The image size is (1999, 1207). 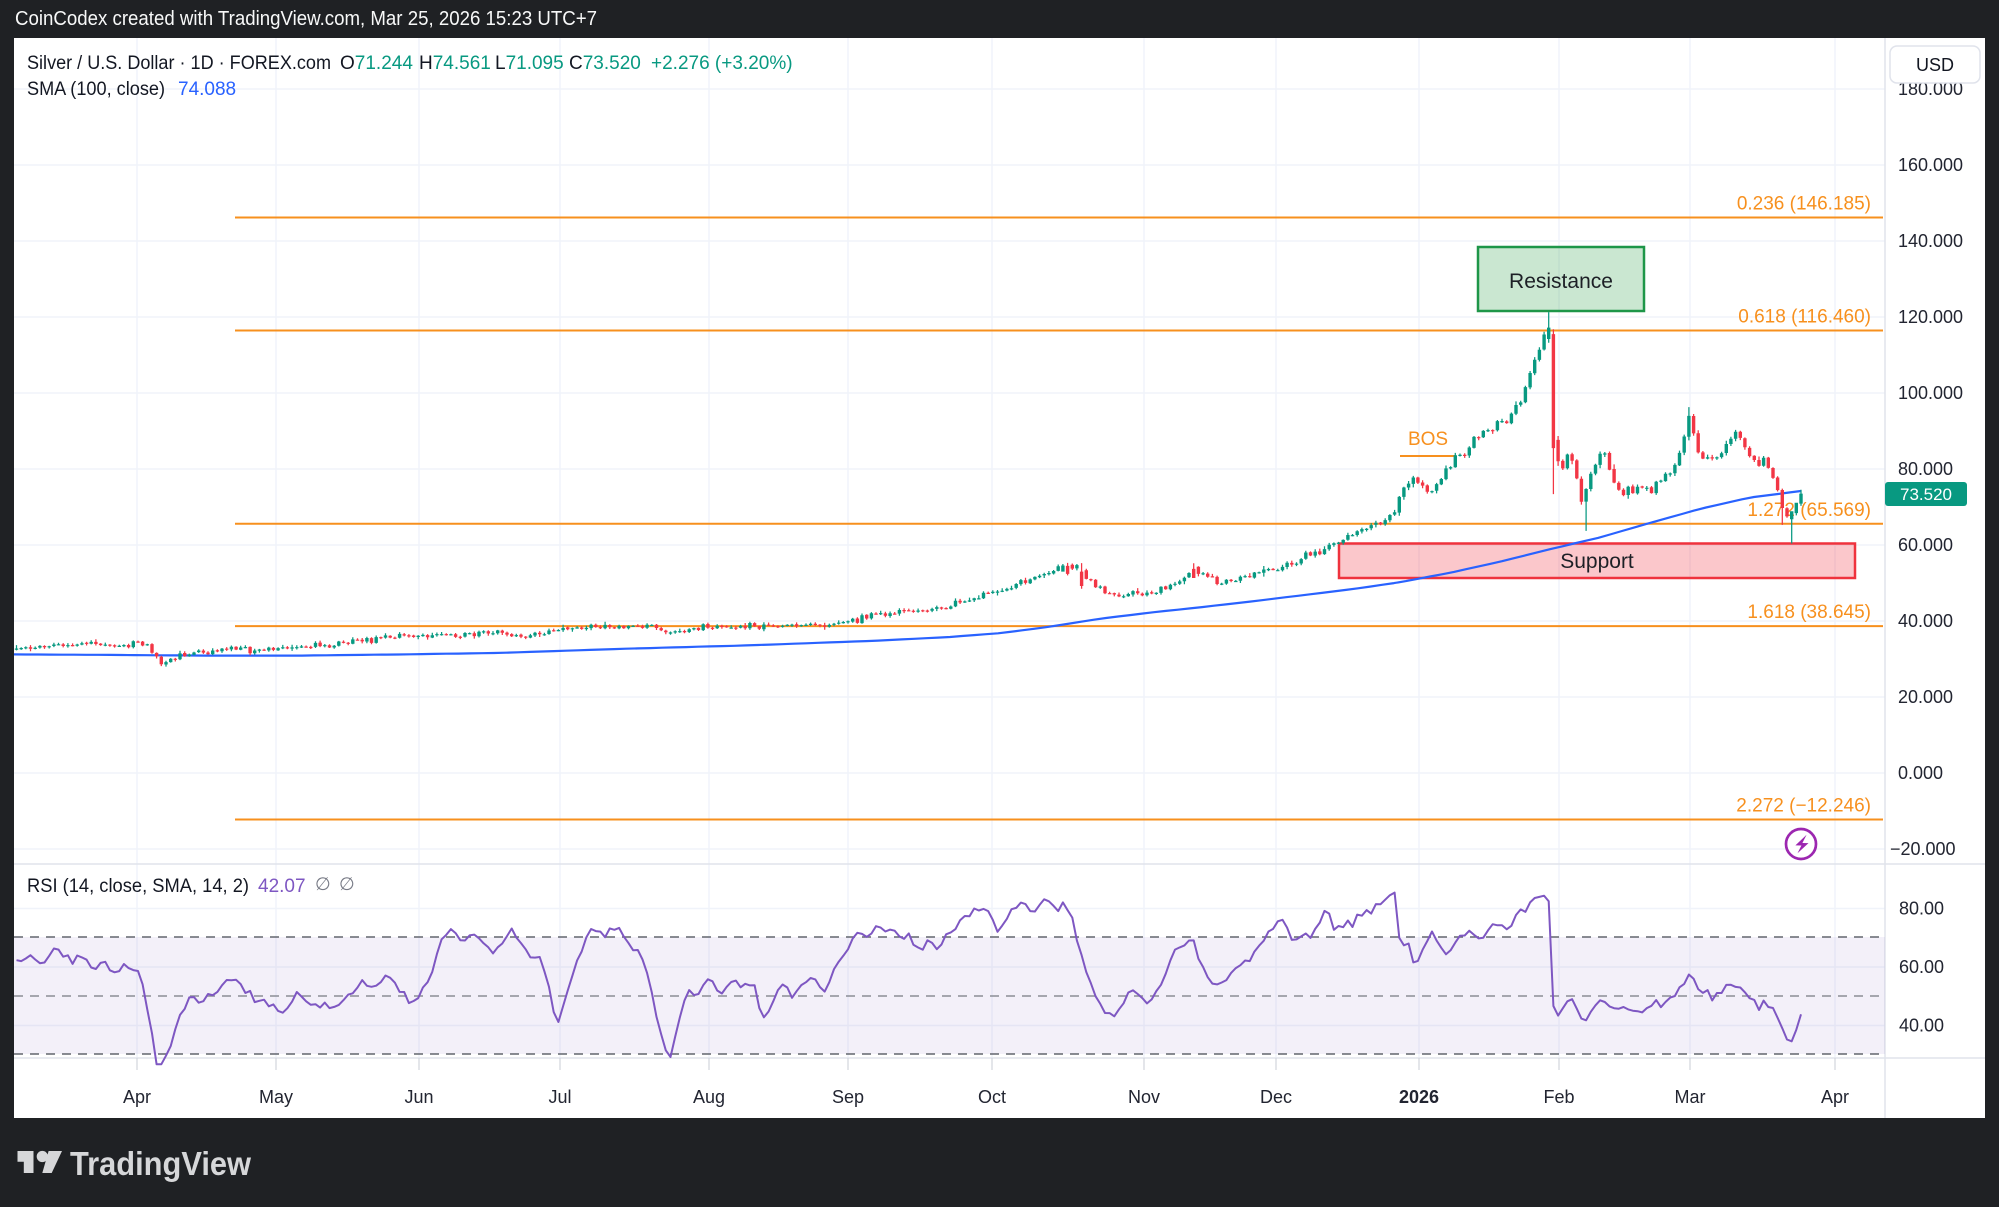 What do you see at coordinates (1921, 1026) in the screenshot?
I see `svg-text: 40.00` at bounding box center [1921, 1026].